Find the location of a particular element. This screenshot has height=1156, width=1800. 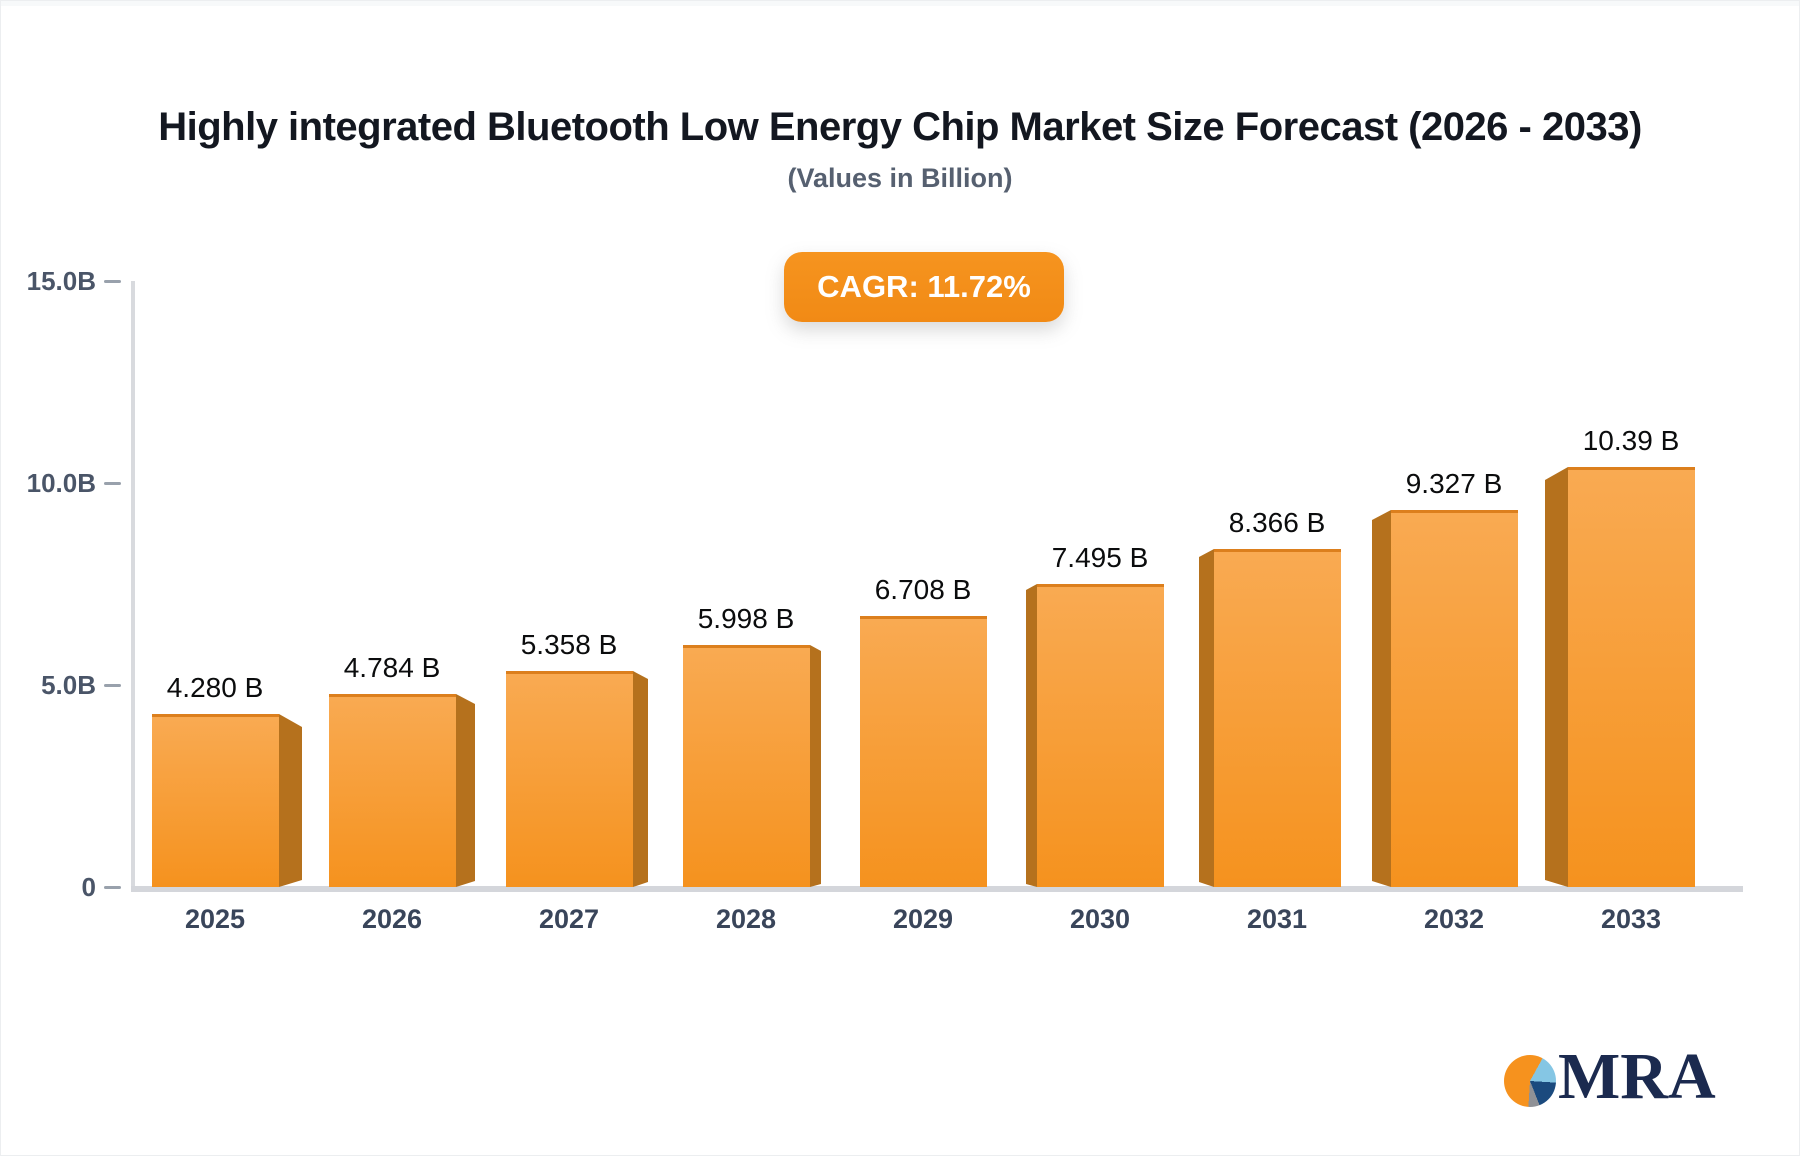

bar-value-label: 4.784 B is located at coordinates (392, 667).